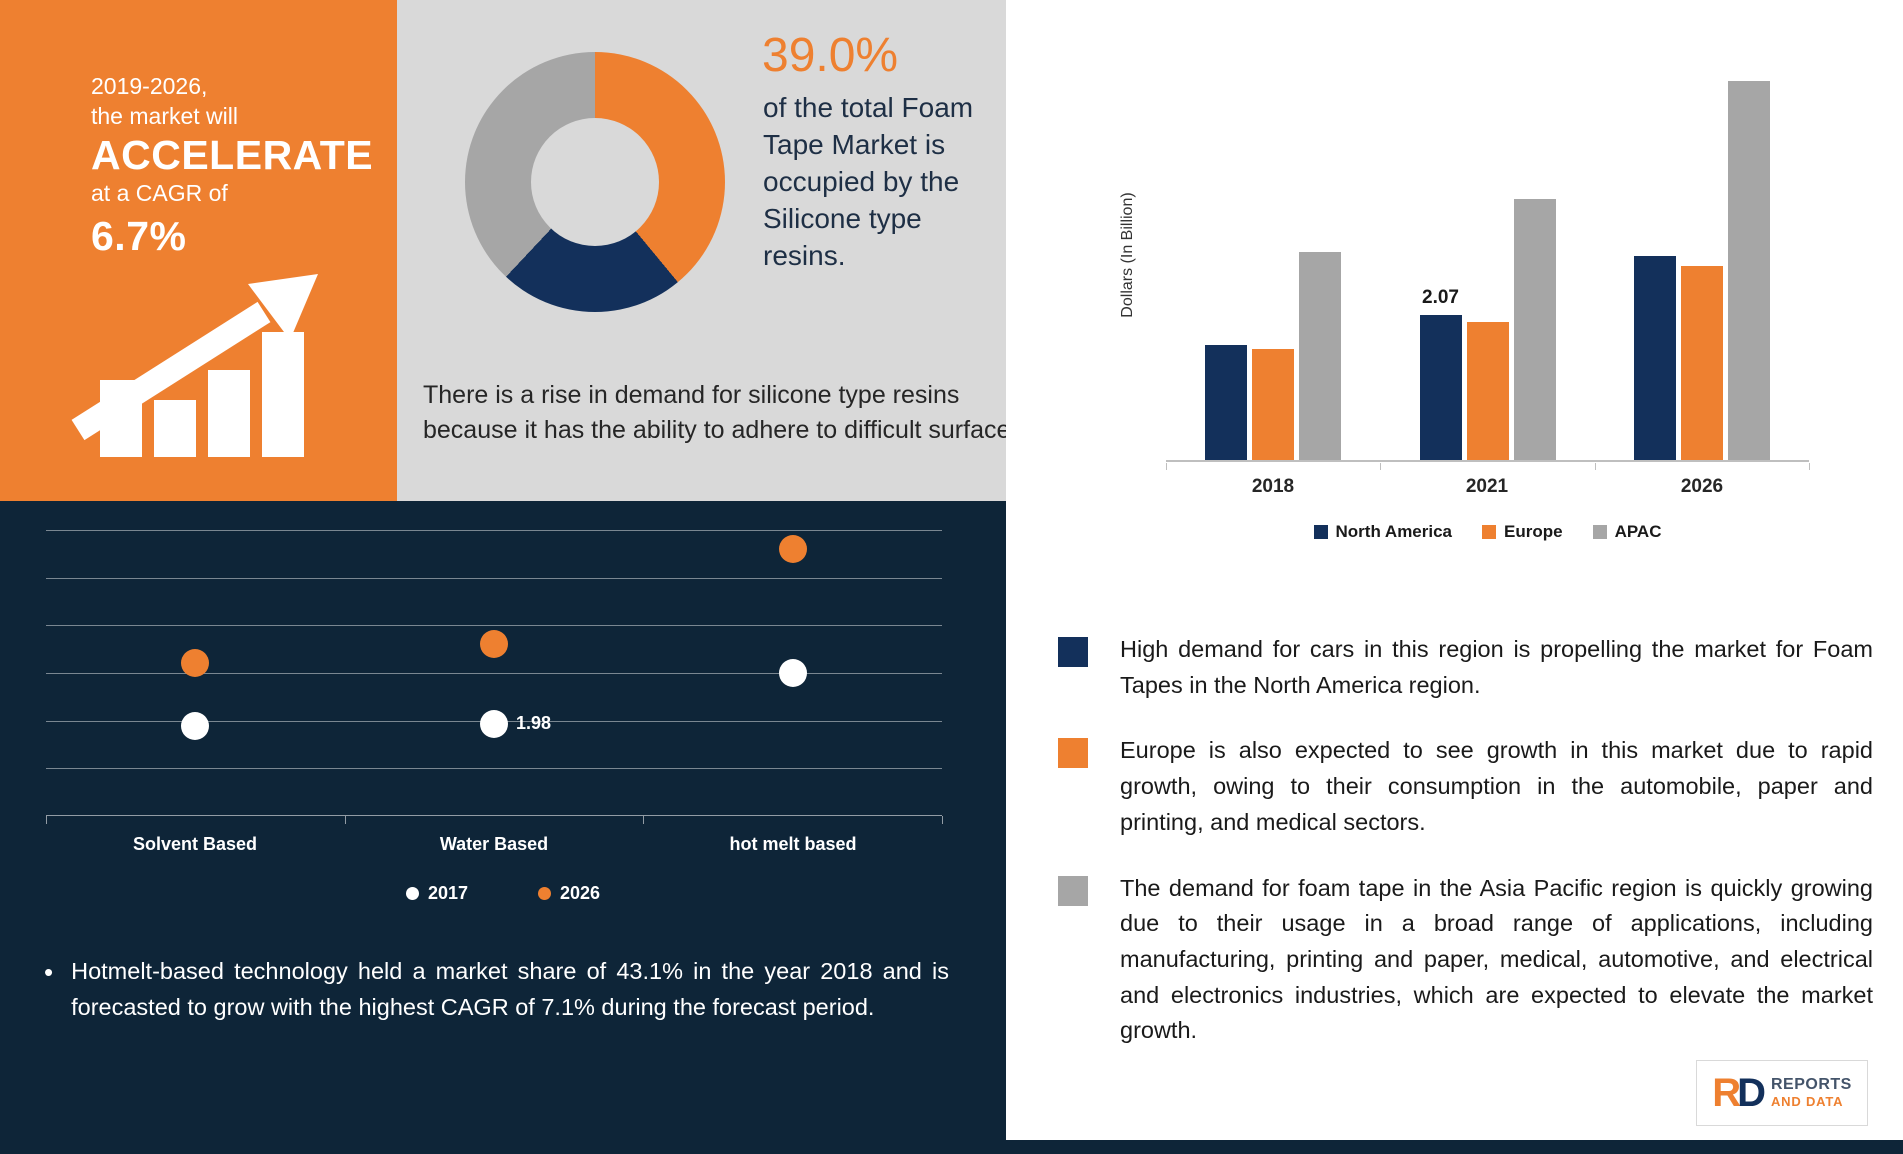 This screenshot has height=1154, width=1903. I want to click on regional-bar-chart: 2018 2021 2026 2.07, so click(1488, 269).